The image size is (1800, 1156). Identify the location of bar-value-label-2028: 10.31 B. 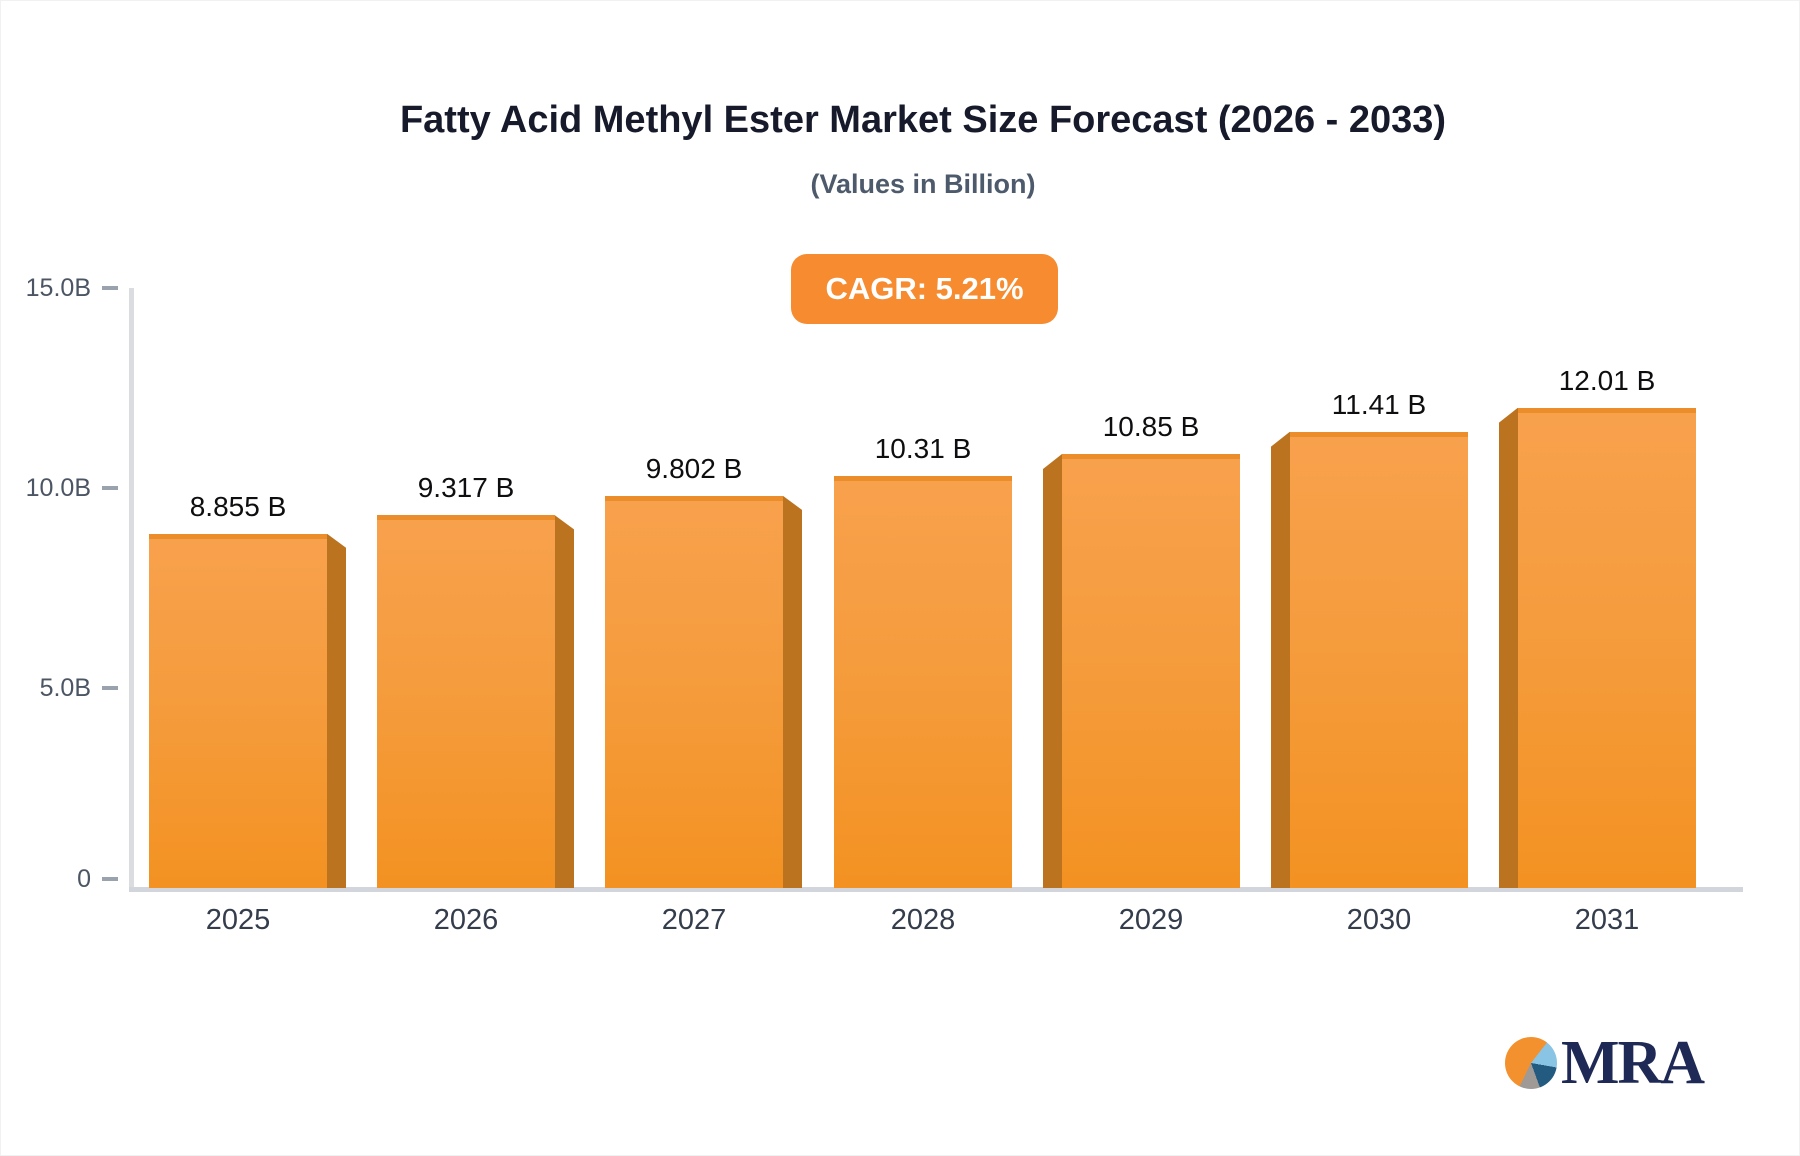
(923, 448).